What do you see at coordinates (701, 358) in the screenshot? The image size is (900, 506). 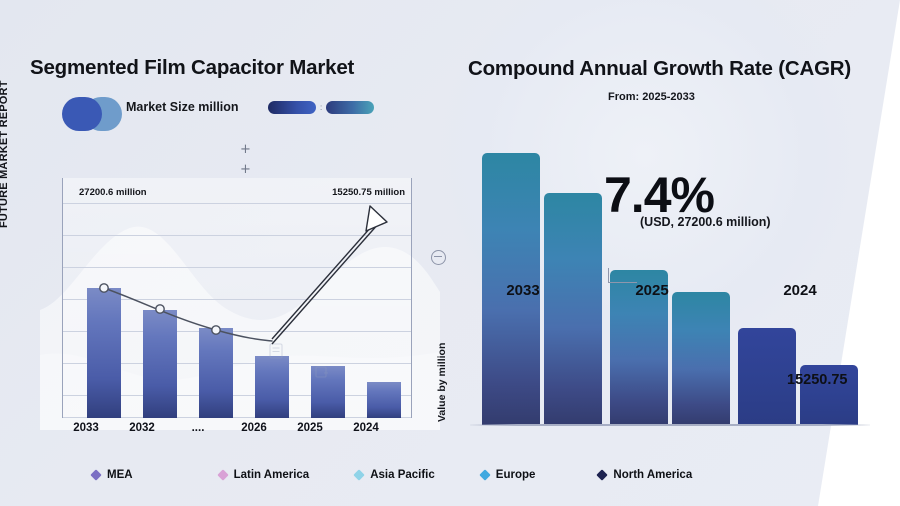 I see `bar-2025-secondary` at bounding box center [701, 358].